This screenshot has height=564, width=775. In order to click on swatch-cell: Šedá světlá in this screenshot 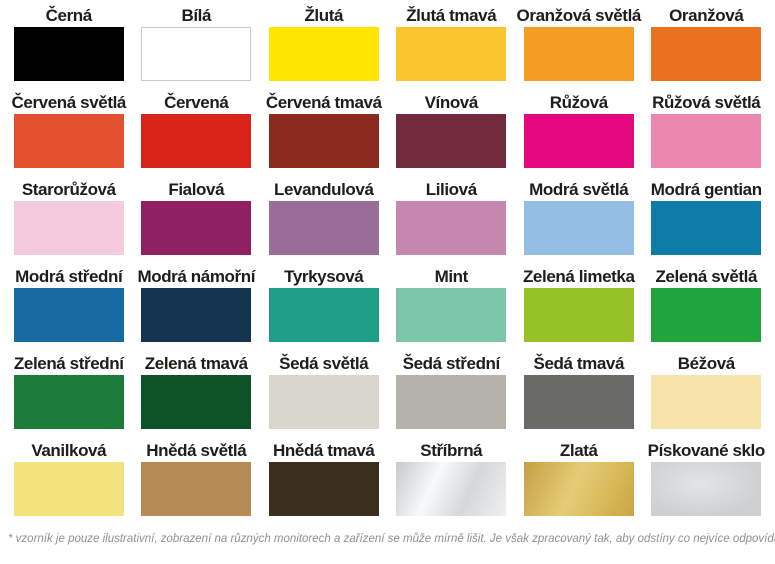, I will do `click(324, 390)`.